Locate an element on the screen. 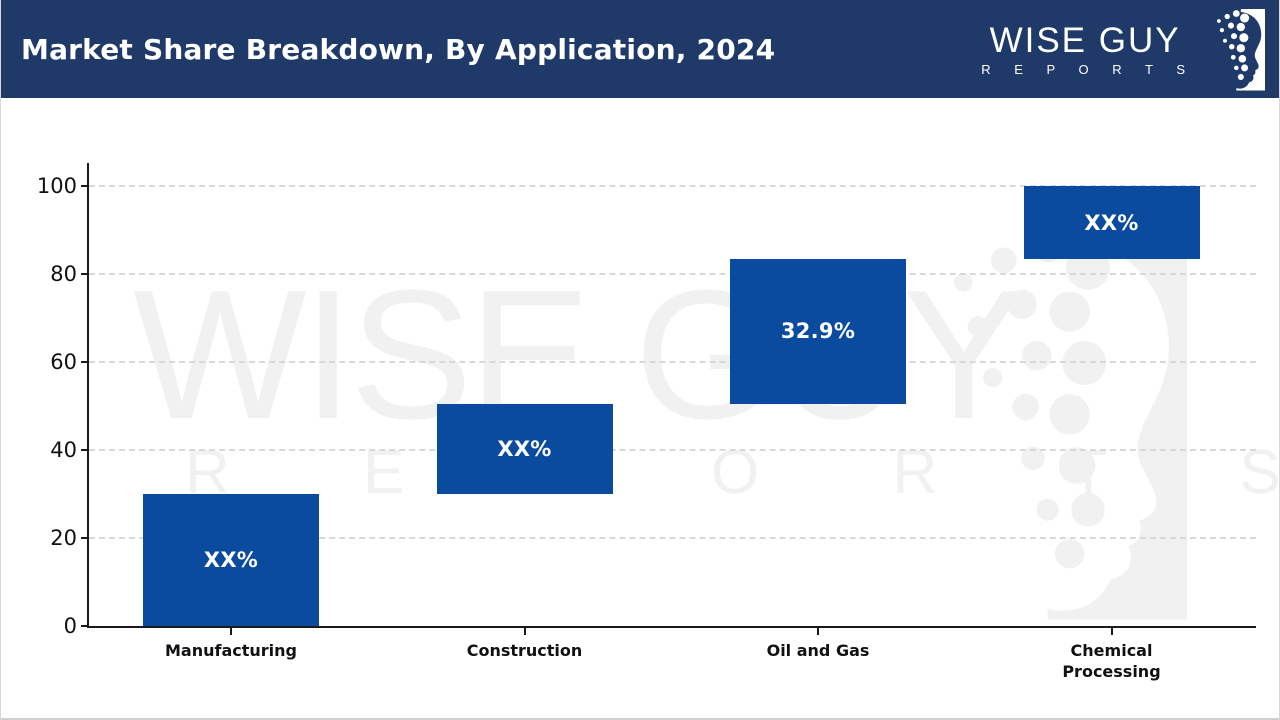 The image size is (1280, 720). bar-construction: XX% is located at coordinates (524, 448).